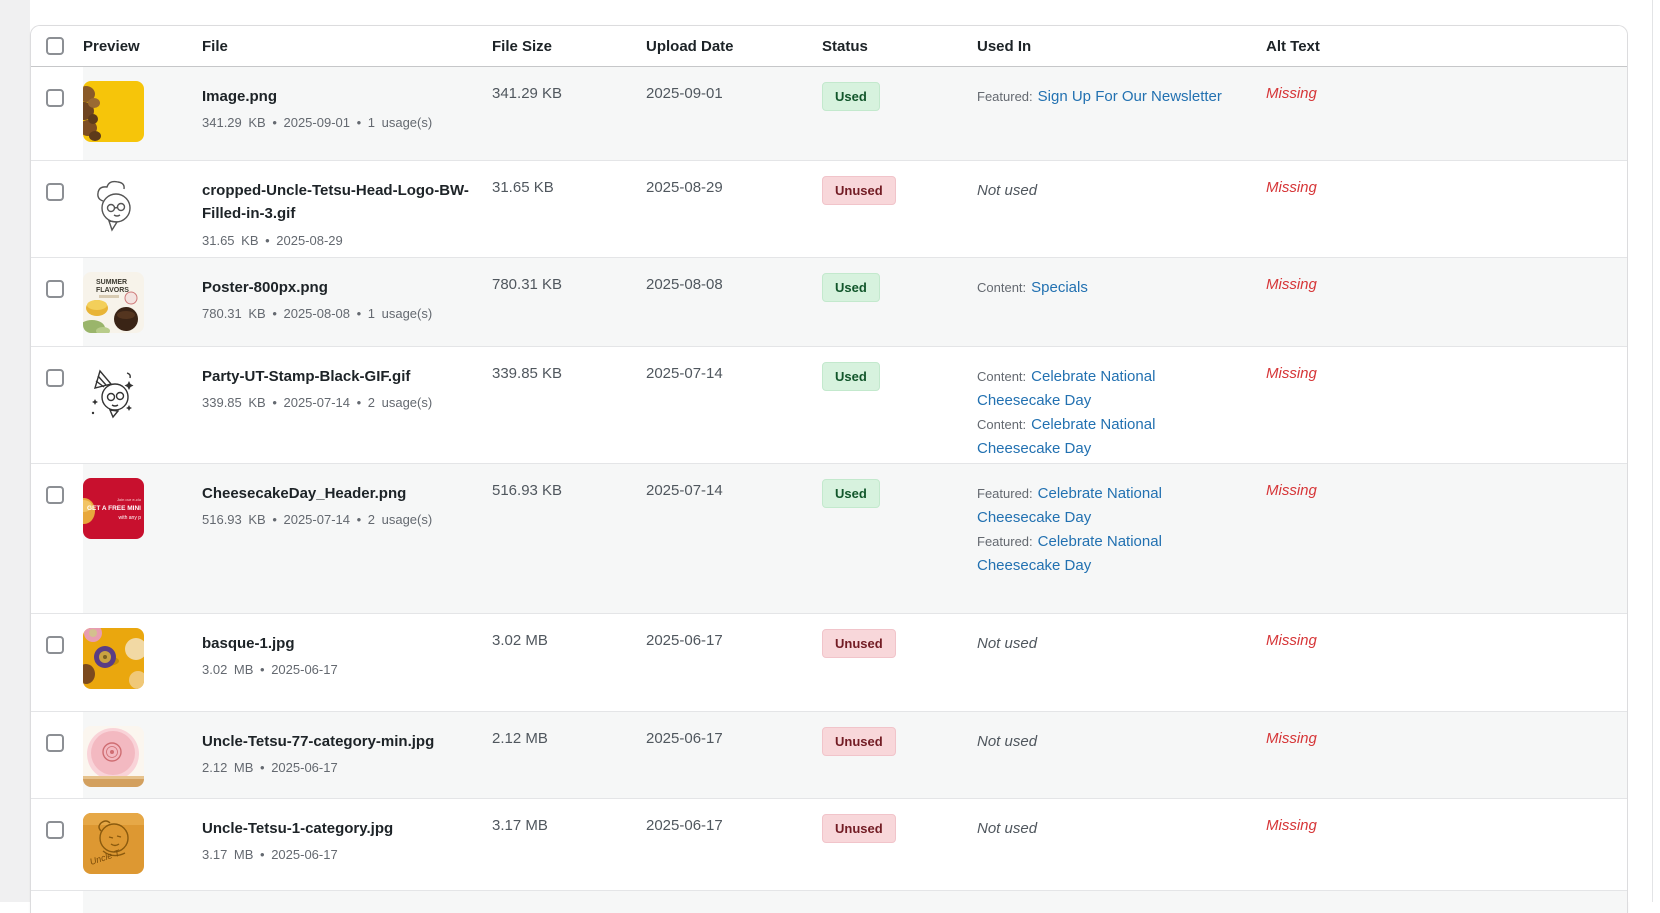 The image size is (1660, 913). What do you see at coordinates (112, 290) in the screenshot?
I see `svg-text: FLAVORS` at bounding box center [112, 290].